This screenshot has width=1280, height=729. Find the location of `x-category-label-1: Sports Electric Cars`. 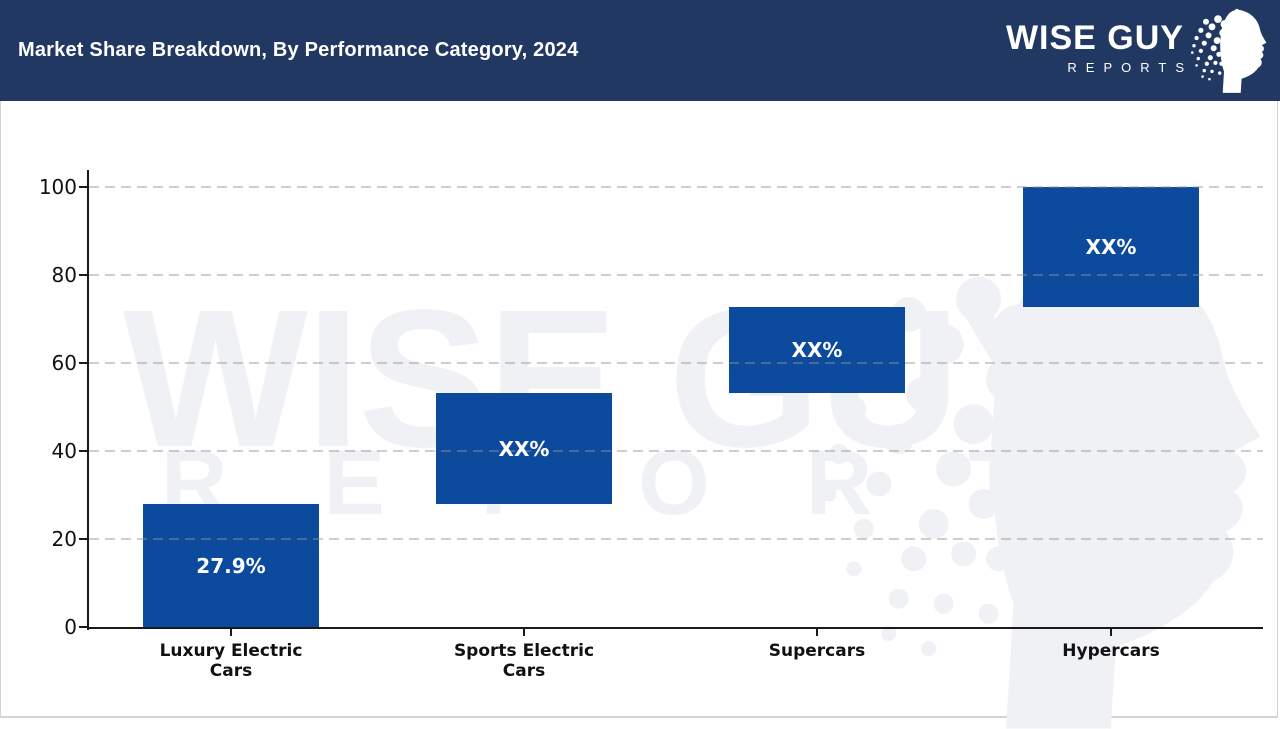

x-category-label-1: Sports Electric Cars is located at coordinates (524, 661).